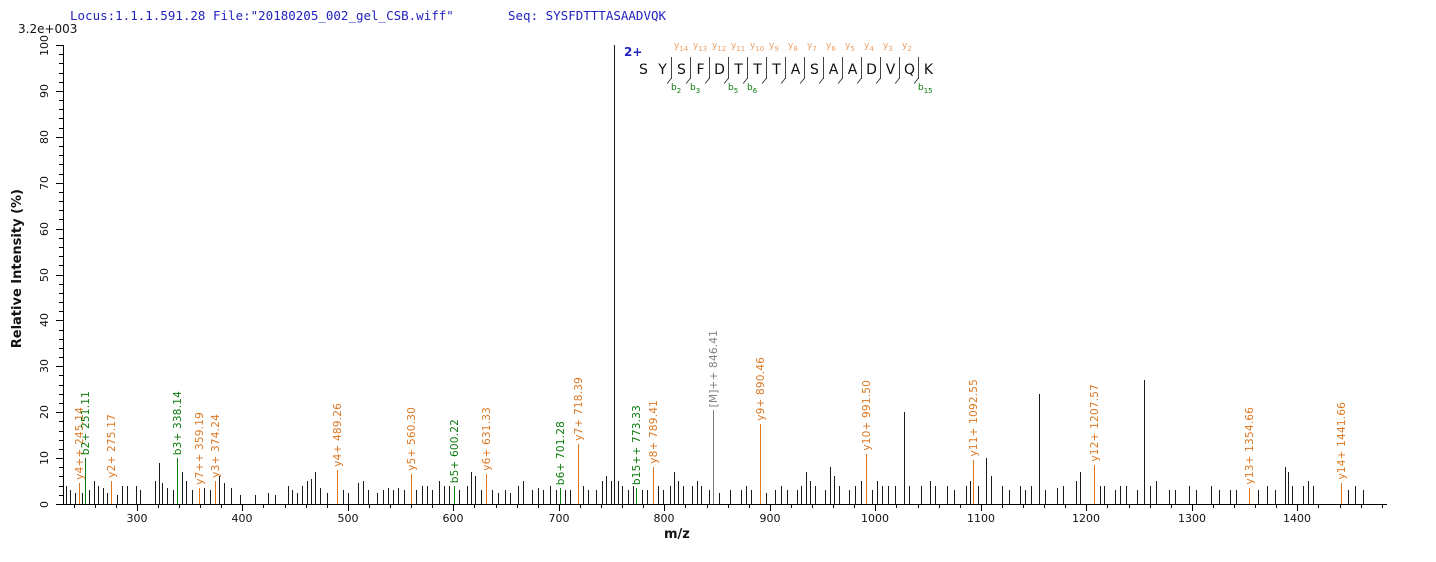 The width and height of the screenshot is (1436, 562). What do you see at coordinates (1297, 518) in the screenshot?
I see `x-axis-tick-label: 1400` at bounding box center [1297, 518].